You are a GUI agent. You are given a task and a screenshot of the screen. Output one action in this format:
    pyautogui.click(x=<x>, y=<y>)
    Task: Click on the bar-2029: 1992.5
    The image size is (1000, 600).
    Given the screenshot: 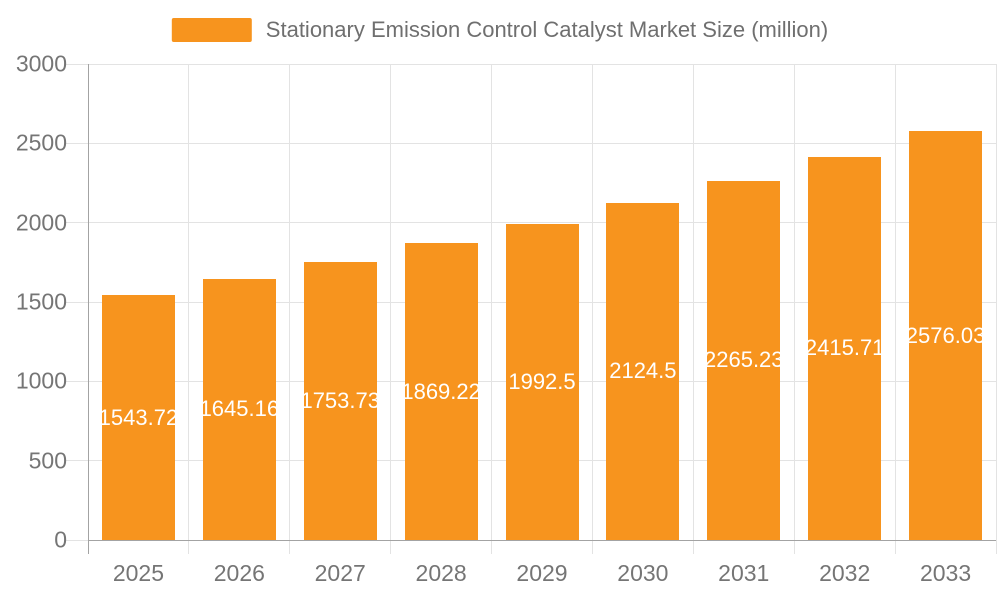 What is the action you would take?
    pyautogui.click(x=542, y=381)
    